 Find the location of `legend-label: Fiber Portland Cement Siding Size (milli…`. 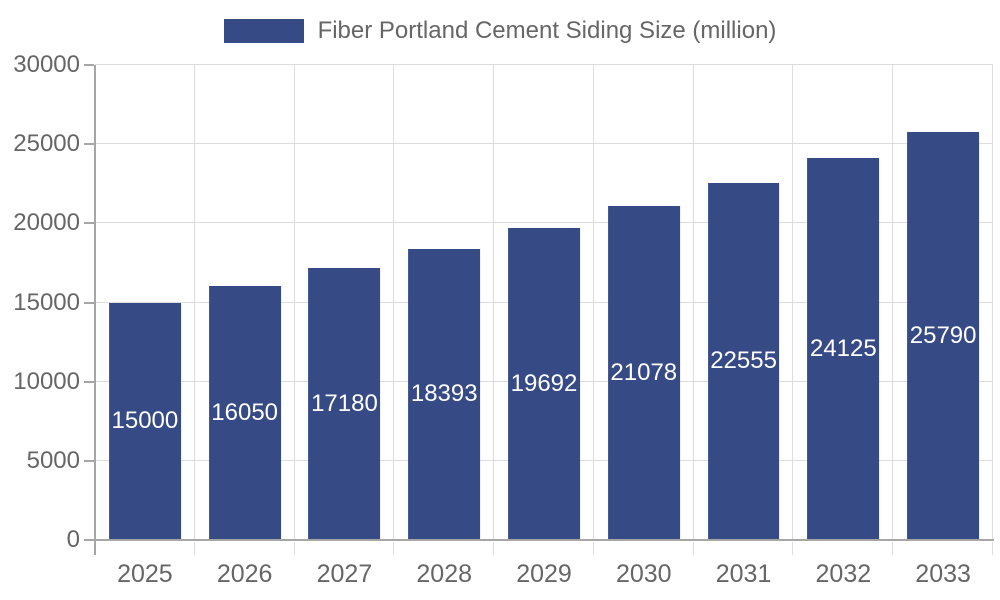

legend-label: Fiber Portland Cement Siding Size (milli… is located at coordinates (547, 30).